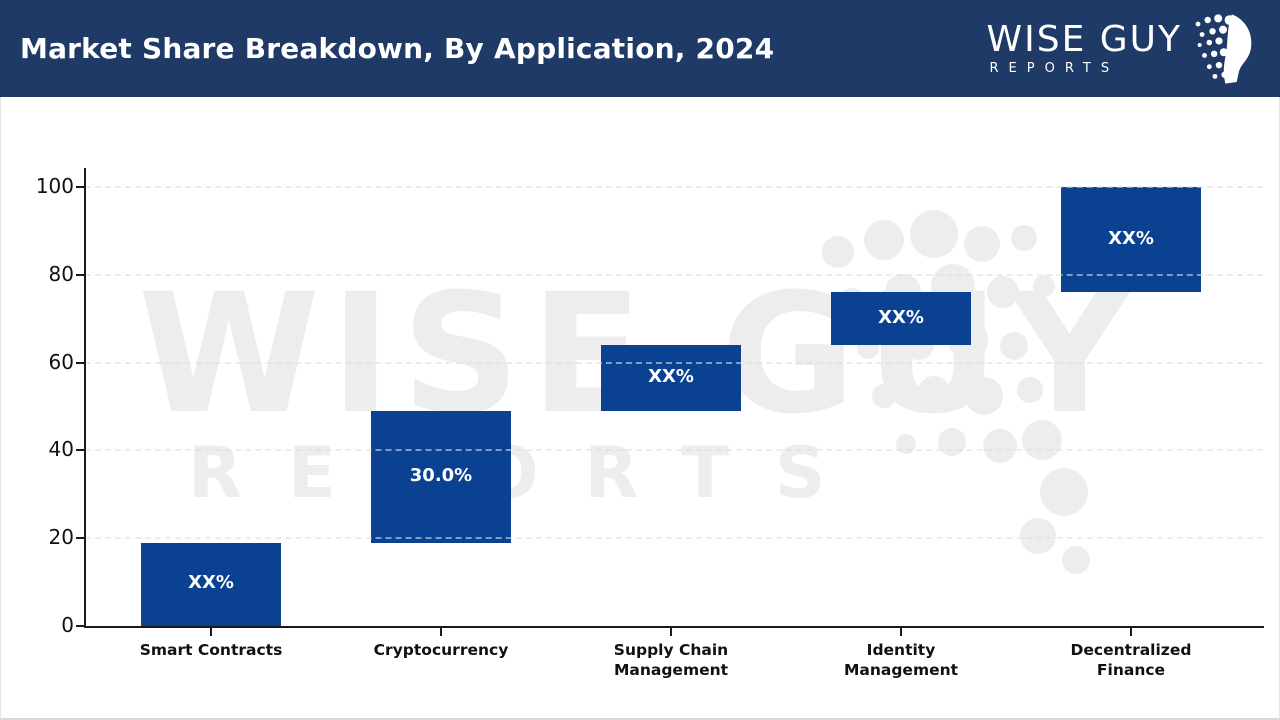 The width and height of the screenshot is (1280, 720). What do you see at coordinates (1084, 39) in the screenshot?
I see `logo-name: WISE GUY` at bounding box center [1084, 39].